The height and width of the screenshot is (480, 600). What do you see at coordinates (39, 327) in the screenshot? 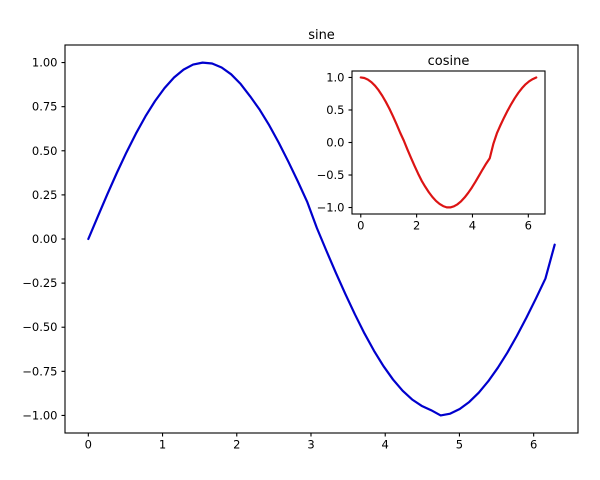
I see `y-tick-label: −0.50` at bounding box center [39, 327].